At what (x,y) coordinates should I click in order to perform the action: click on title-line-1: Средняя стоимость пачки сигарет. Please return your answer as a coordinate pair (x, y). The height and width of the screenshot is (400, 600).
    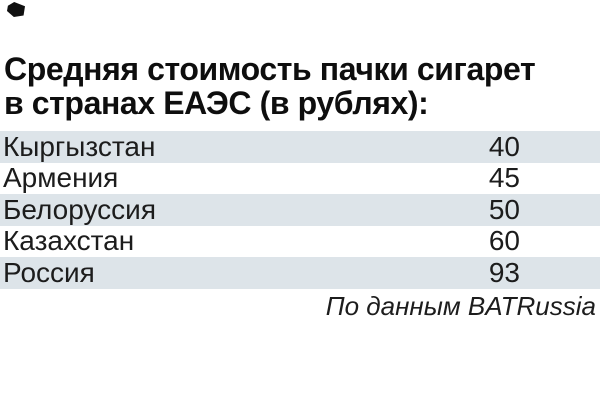
    Looking at the image, I should click on (270, 69).